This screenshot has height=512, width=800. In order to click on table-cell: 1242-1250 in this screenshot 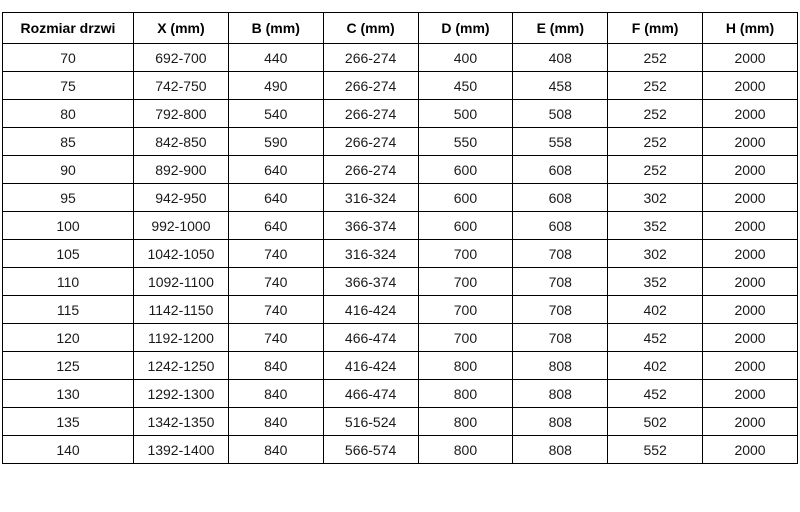, I will do `click(181, 365)`.